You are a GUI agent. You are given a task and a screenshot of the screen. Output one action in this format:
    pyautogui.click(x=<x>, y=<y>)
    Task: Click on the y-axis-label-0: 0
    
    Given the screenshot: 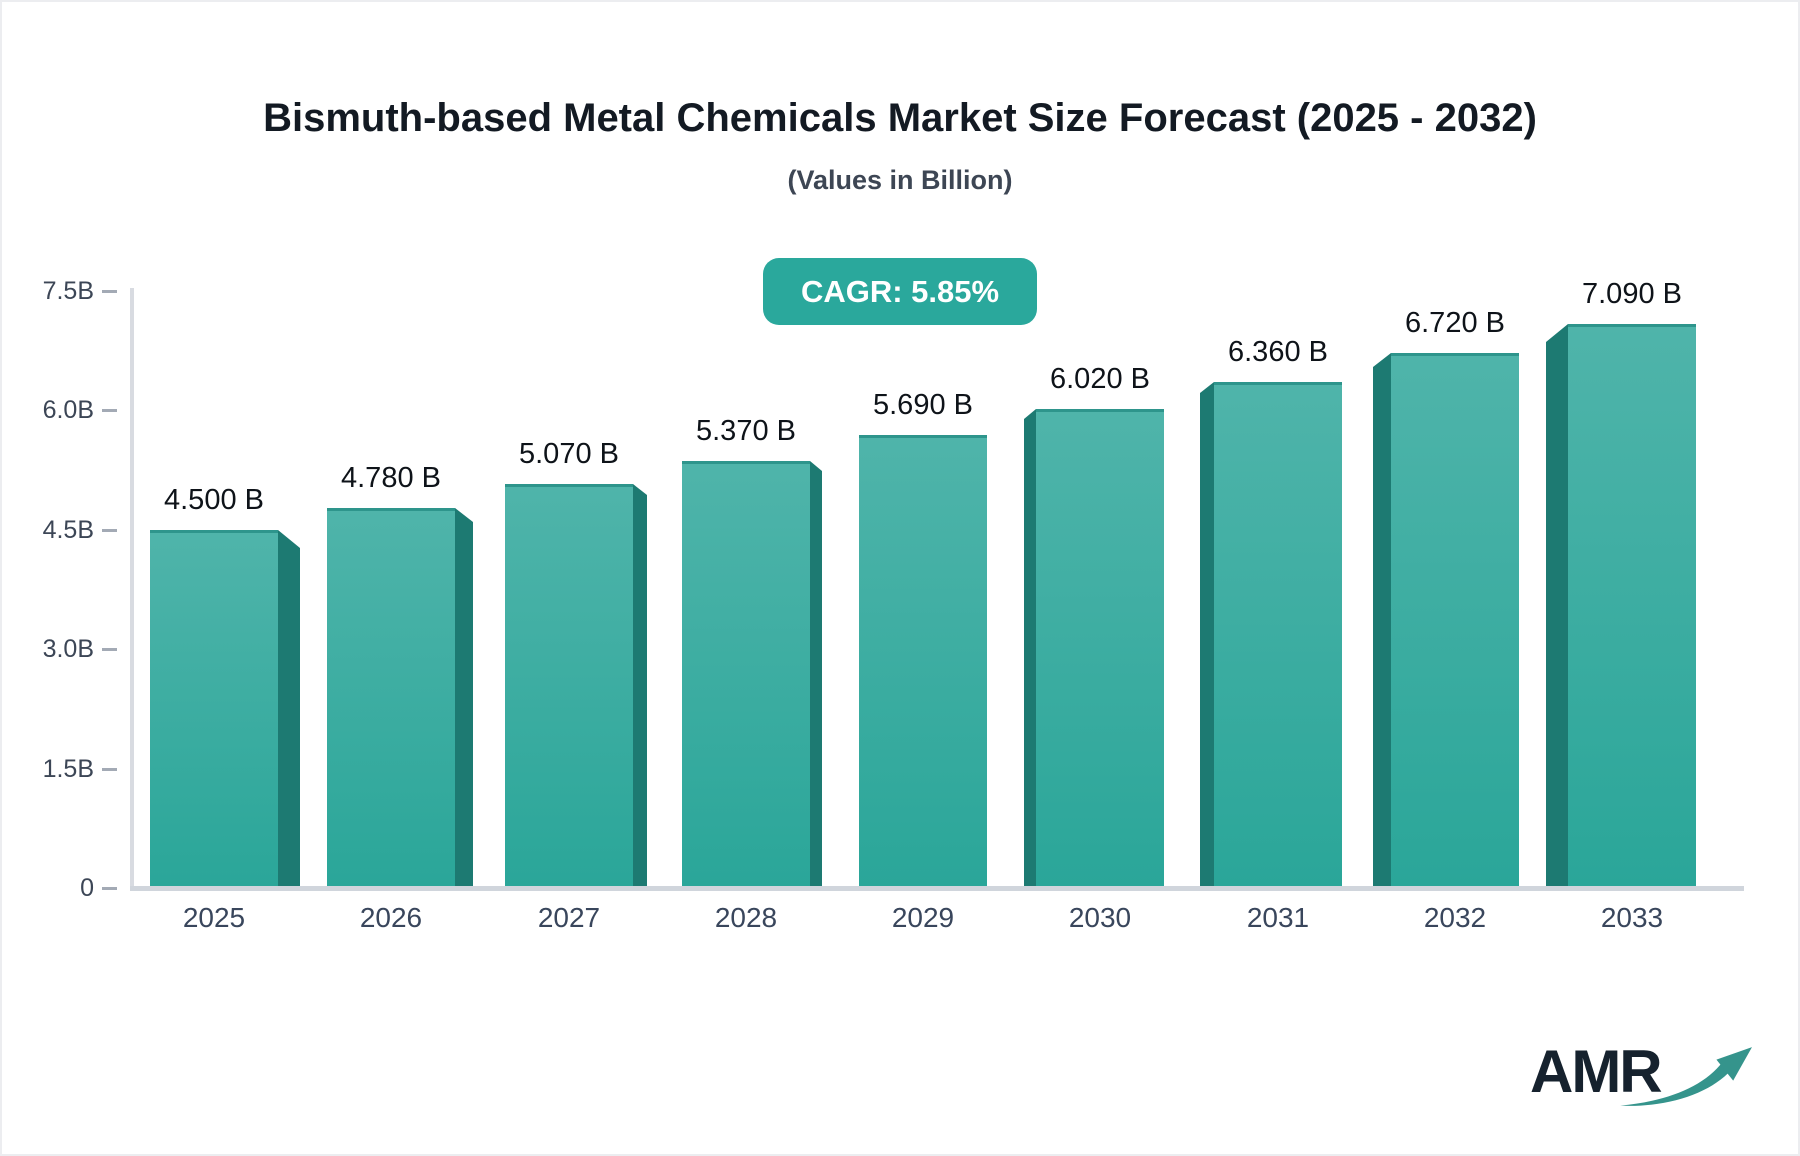 What is the action you would take?
    pyautogui.click(x=87, y=888)
    